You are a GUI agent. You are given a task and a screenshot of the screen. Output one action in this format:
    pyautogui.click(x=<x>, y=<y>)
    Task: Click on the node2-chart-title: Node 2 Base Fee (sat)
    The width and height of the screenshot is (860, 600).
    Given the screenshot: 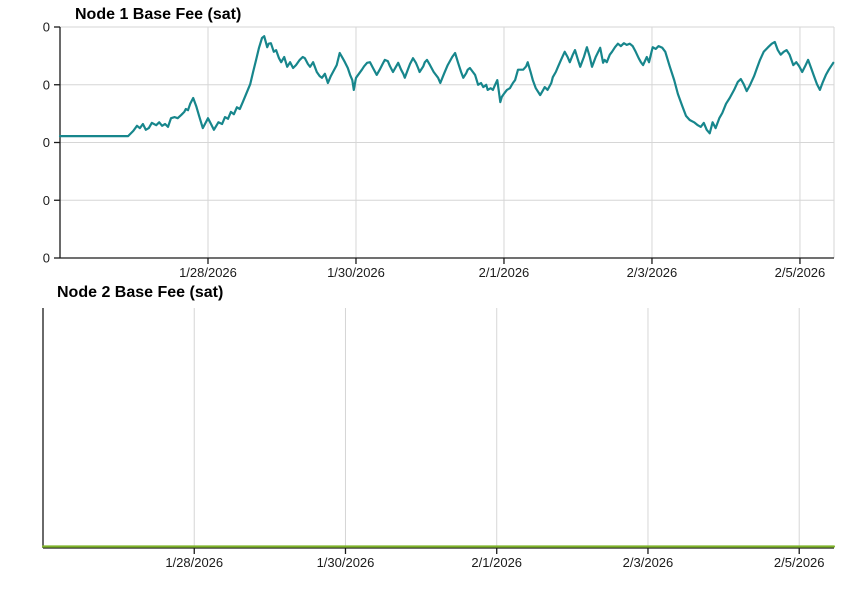 What is the action you would take?
    pyautogui.click(x=140, y=292)
    